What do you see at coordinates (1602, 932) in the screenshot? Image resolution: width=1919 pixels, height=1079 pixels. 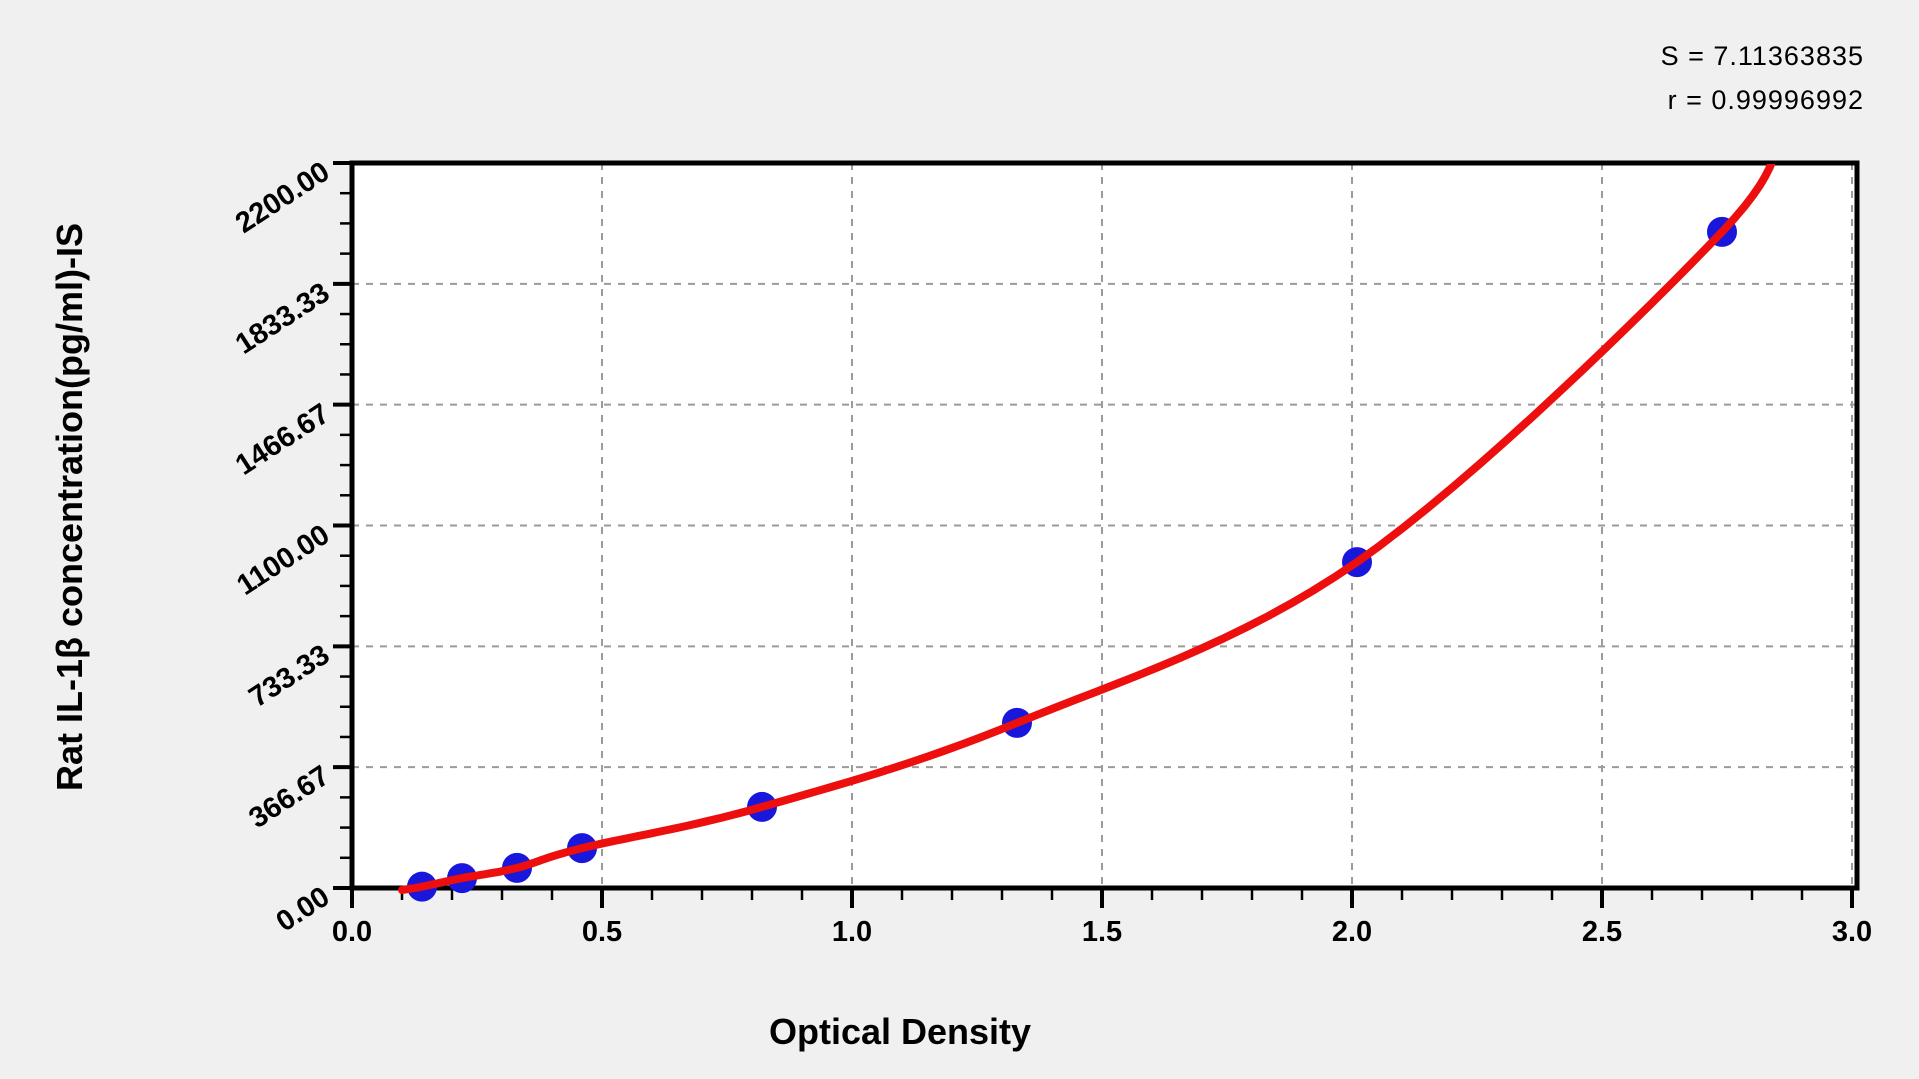 I see `x-tick-label: 2.5` at bounding box center [1602, 932].